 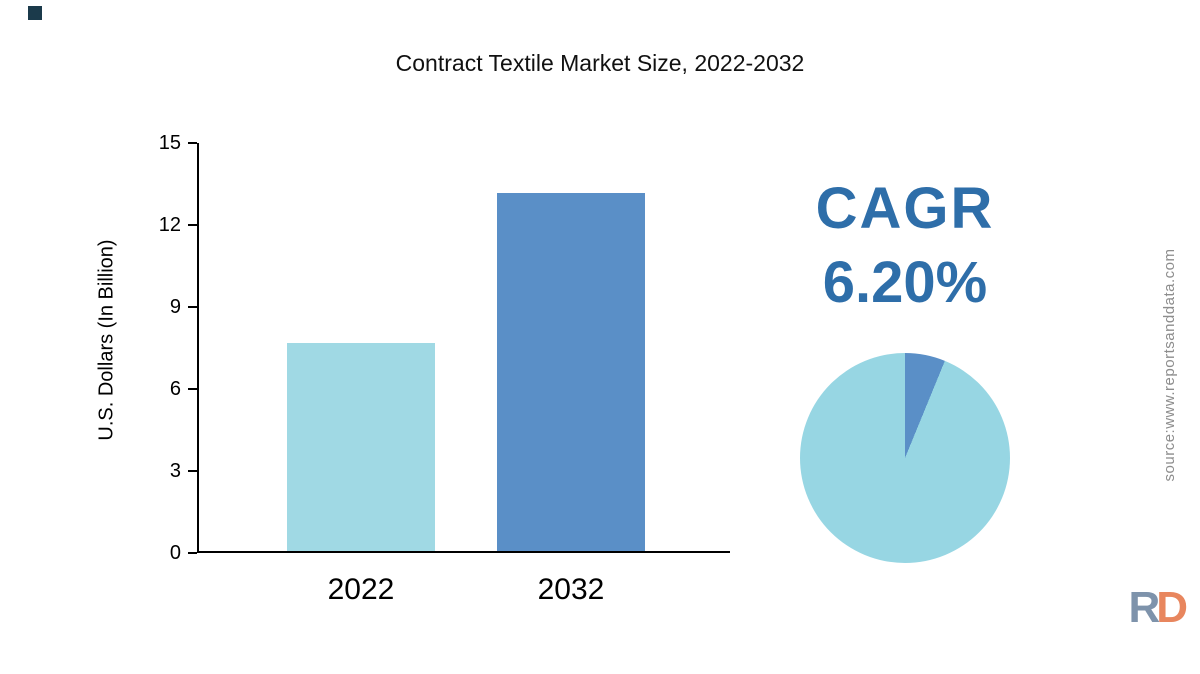 I want to click on cagr-label: CAGR, so click(x=905, y=208).